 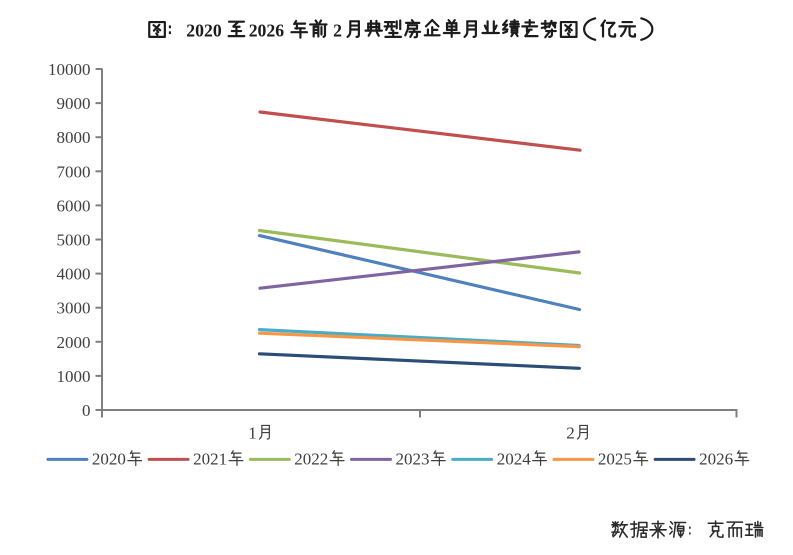 What do you see at coordinates (252, 433) in the screenshot?
I see `svg-text: 1` at bounding box center [252, 433].